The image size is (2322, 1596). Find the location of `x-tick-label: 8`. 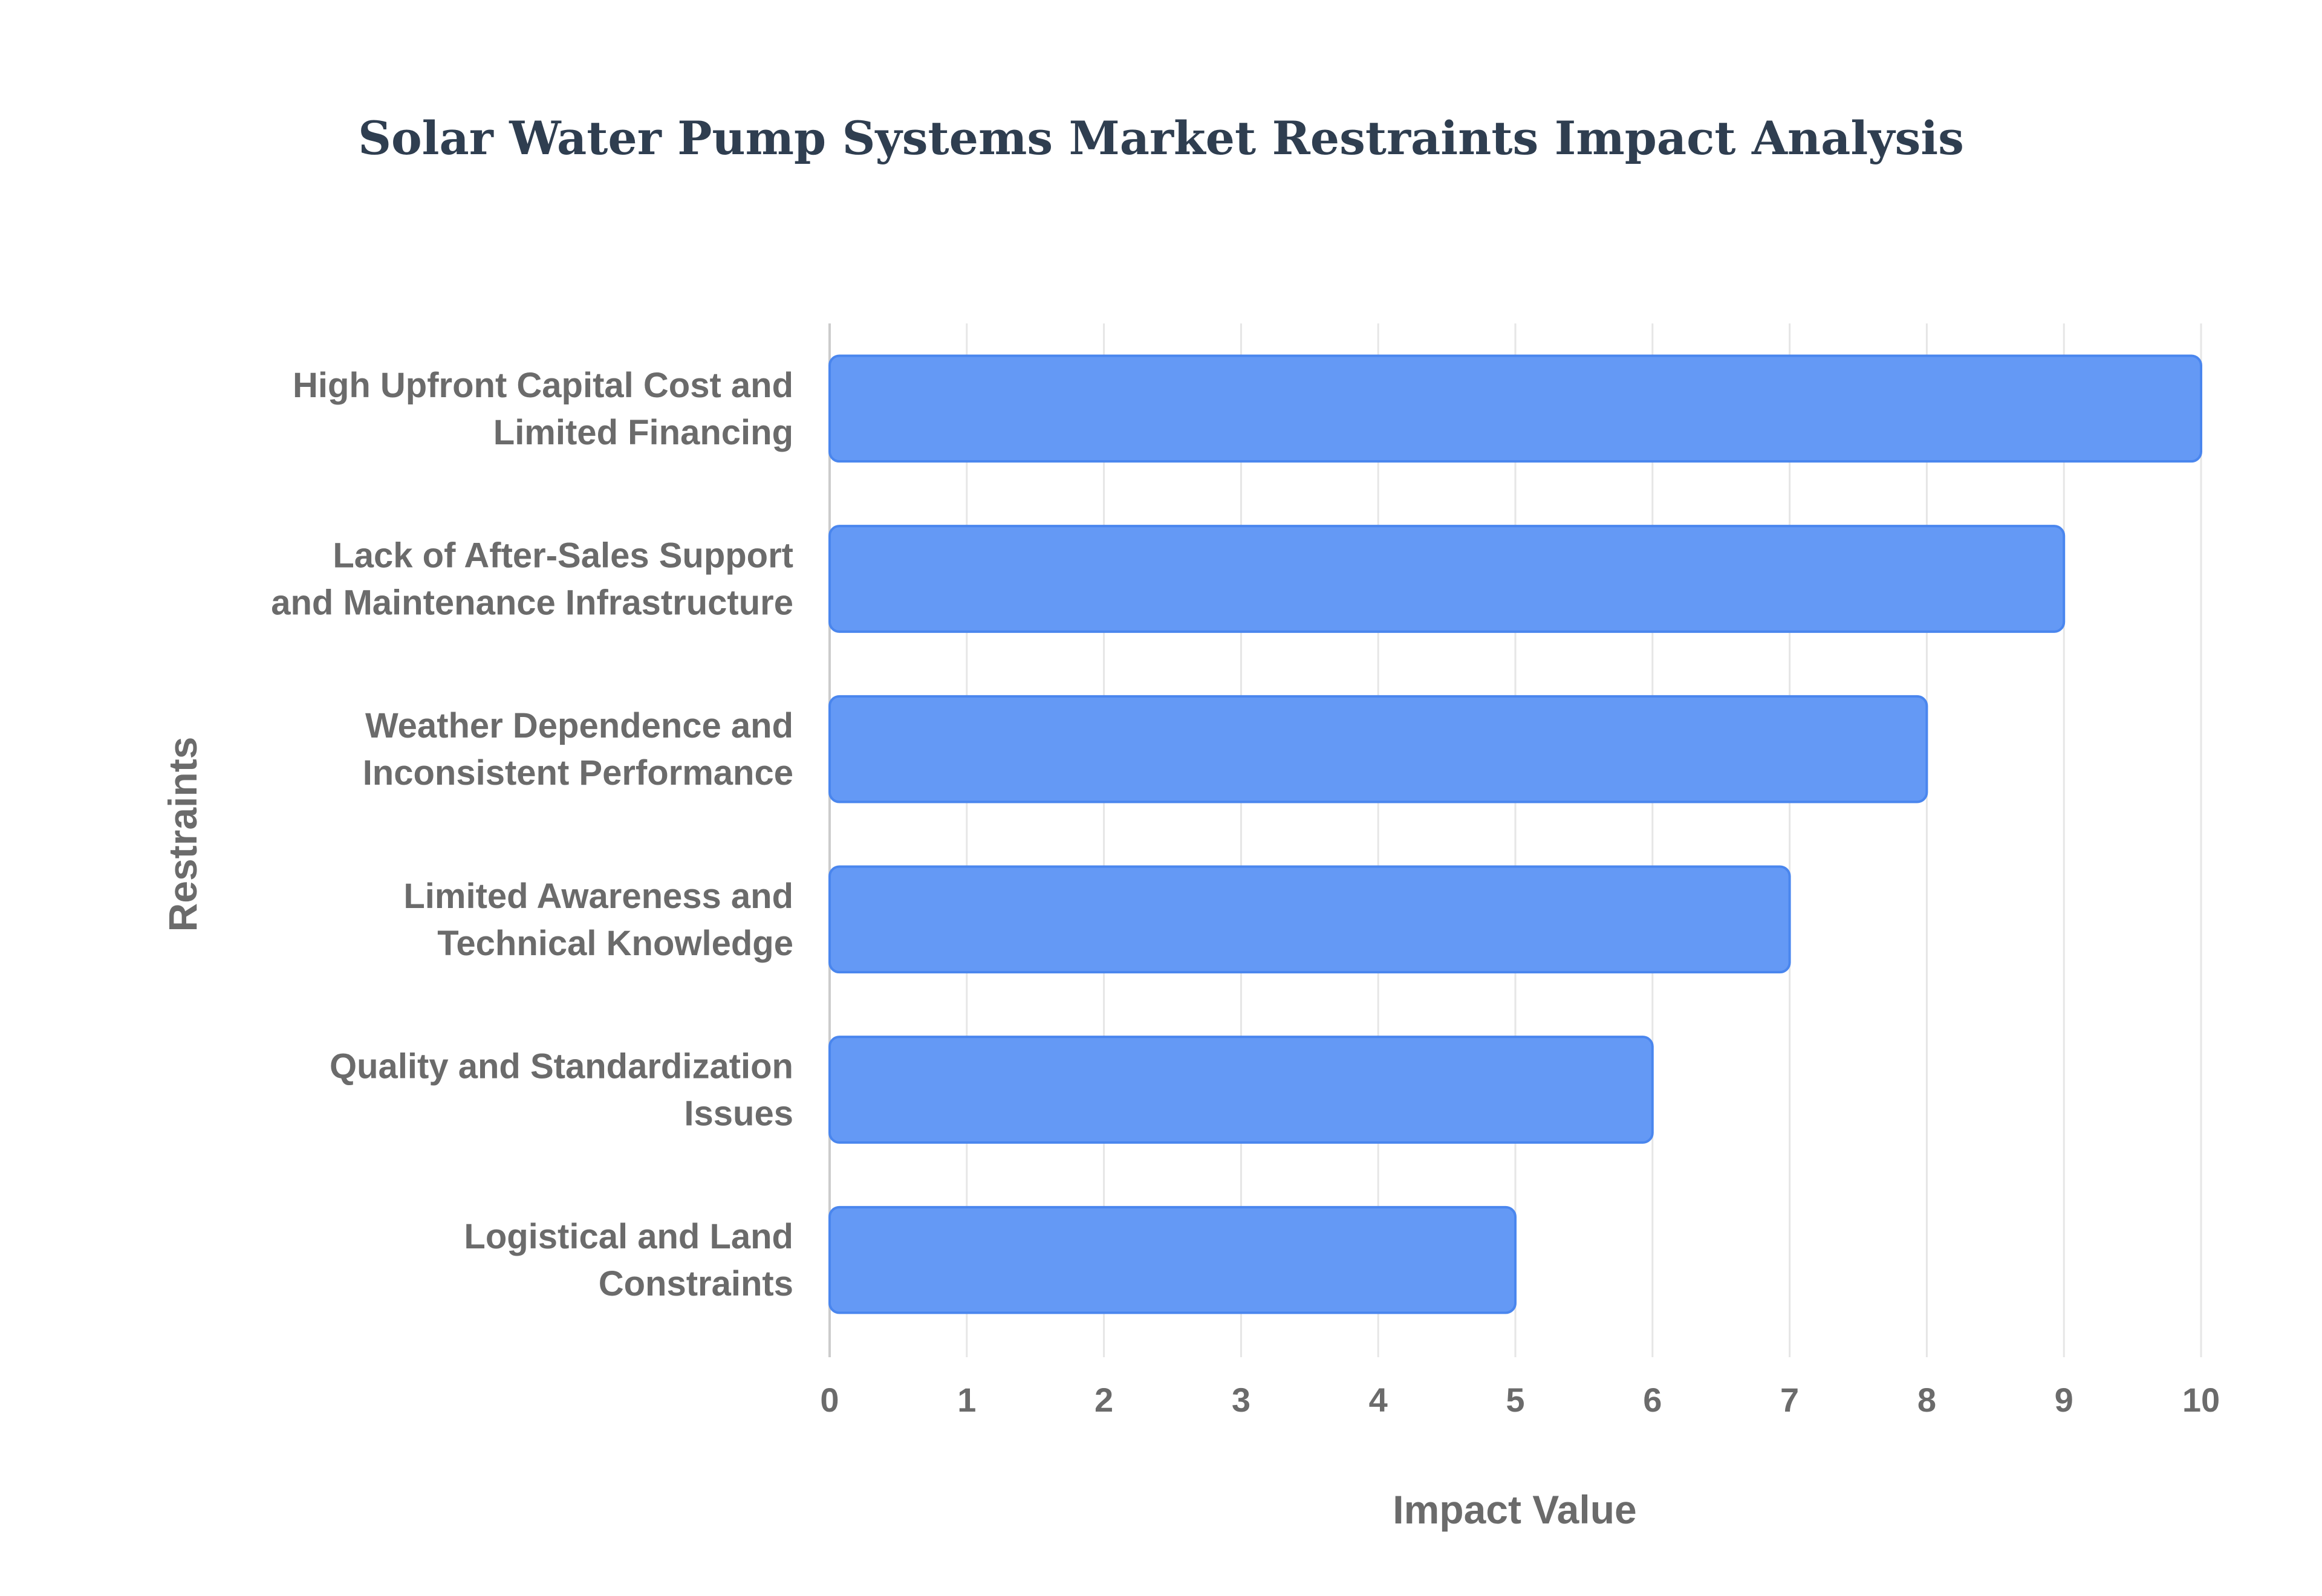

x-tick-label: 8 is located at coordinates (1927, 1400).